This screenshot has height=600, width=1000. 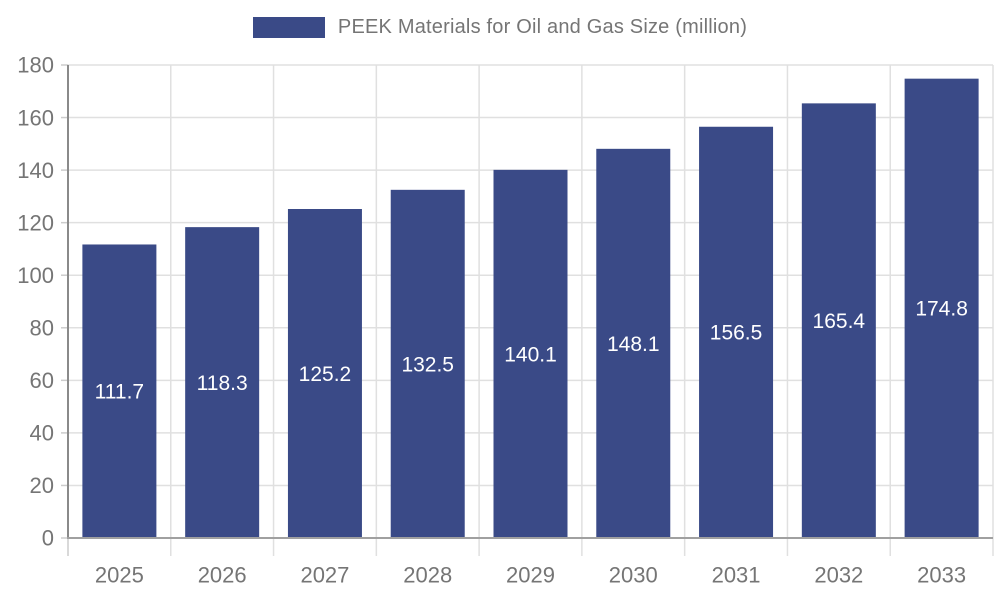 I want to click on y-tick-label: 120, so click(x=35, y=222).